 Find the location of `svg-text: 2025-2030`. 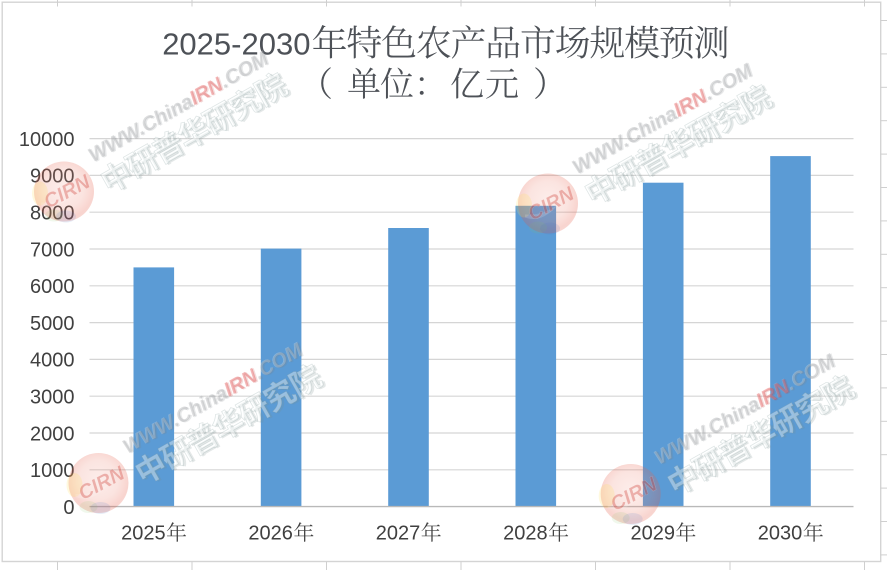

svg-text: 2025-2030 is located at coordinates (236, 44).